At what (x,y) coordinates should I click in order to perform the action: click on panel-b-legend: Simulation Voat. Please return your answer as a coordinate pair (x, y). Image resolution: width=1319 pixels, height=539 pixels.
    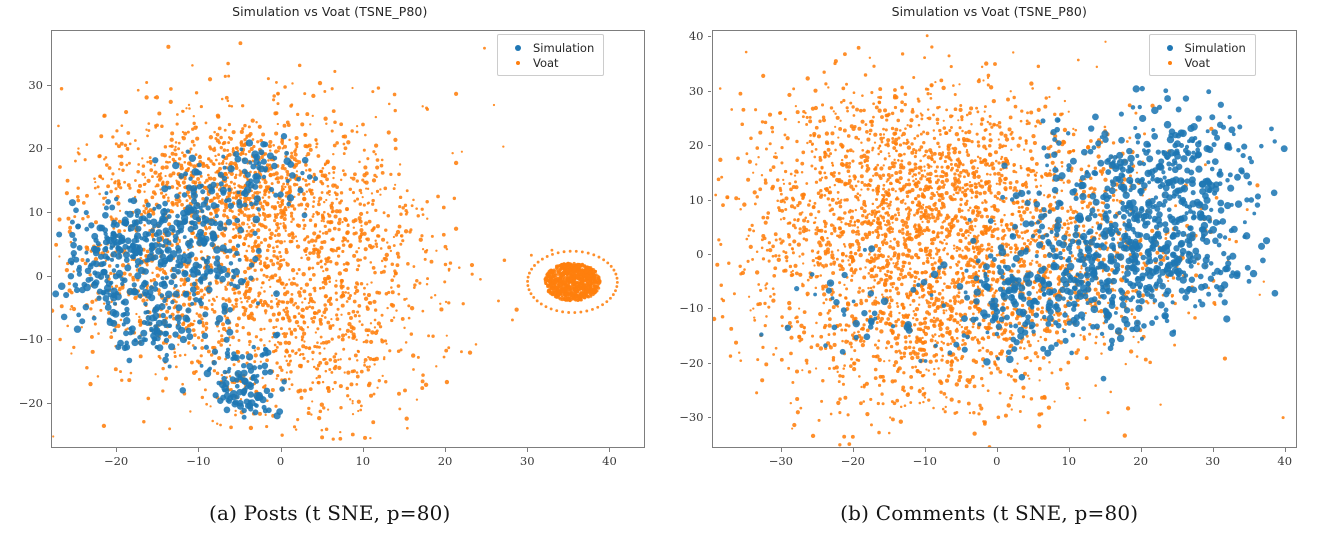
    Looking at the image, I should click on (1202, 55).